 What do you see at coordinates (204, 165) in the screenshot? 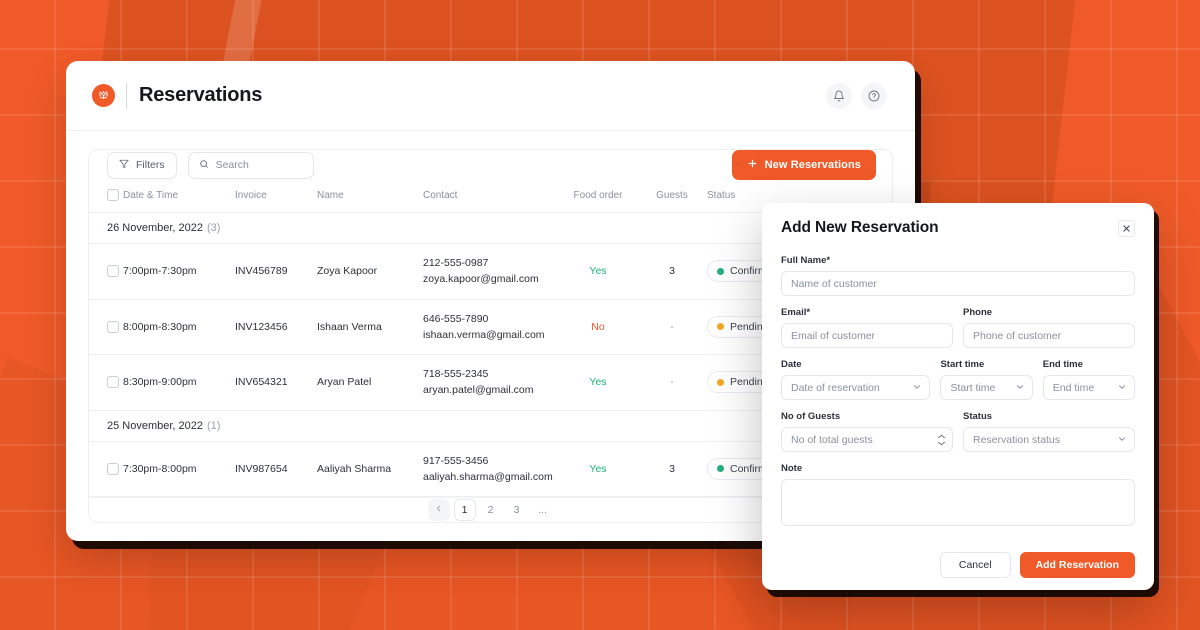
I see `search-icon` at bounding box center [204, 165].